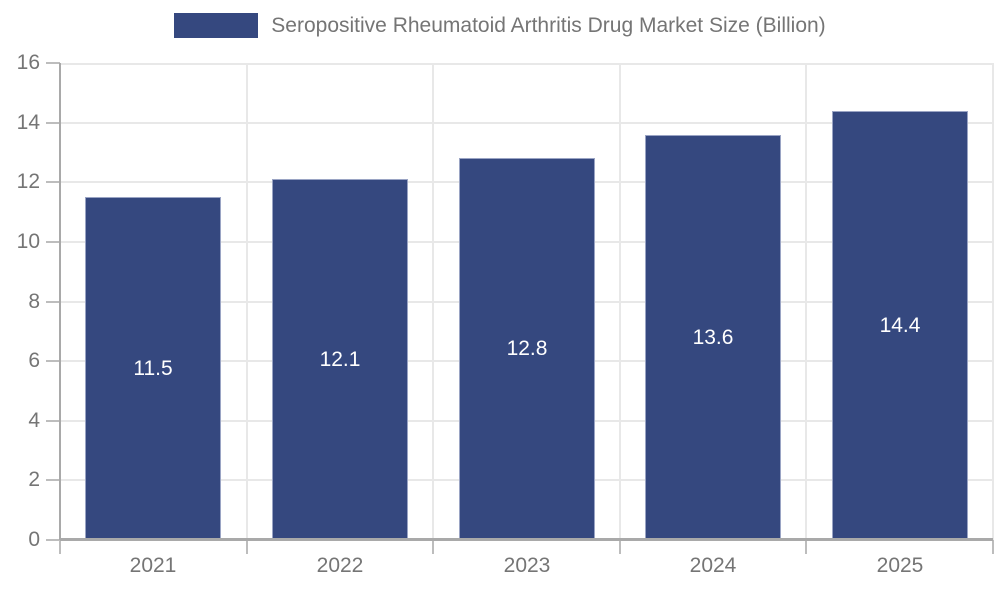 The image size is (1000, 600). What do you see at coordinates (28, 62) in the screenshot?
I see `y-axis-tick-label: 16` at bounding box center [28, 62].